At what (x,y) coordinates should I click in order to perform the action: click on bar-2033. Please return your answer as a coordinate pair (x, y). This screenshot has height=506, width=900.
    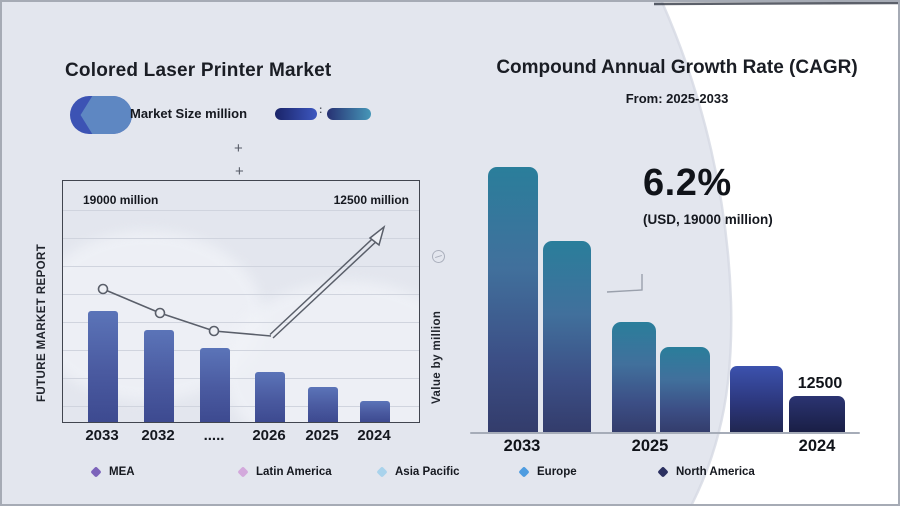
    Looking at the image, I should click on (103, 366).